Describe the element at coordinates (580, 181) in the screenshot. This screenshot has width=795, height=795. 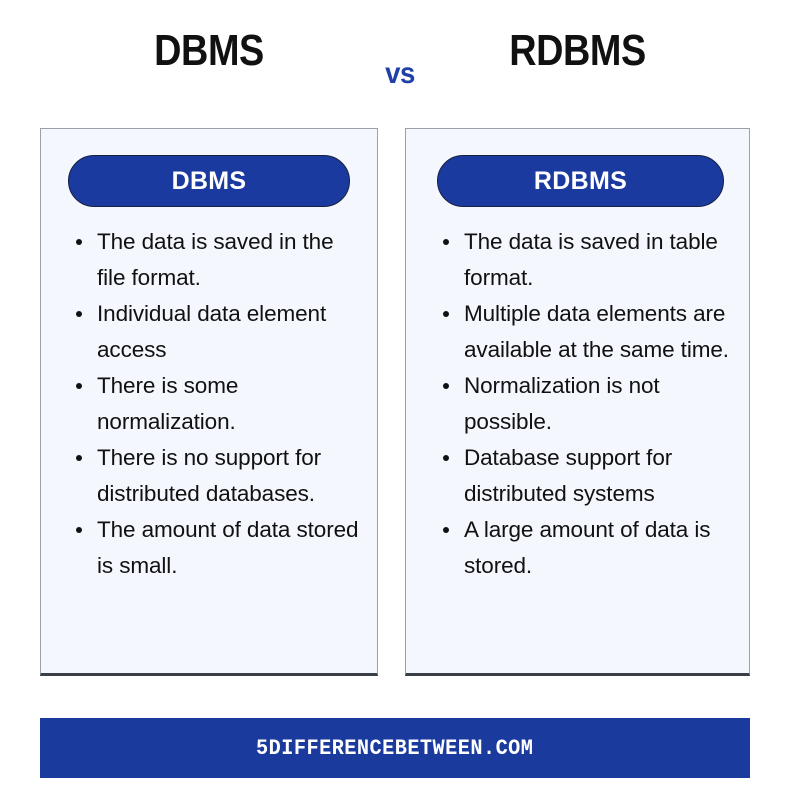
I see `card-badge-rdbms: RDBMS` at that location.